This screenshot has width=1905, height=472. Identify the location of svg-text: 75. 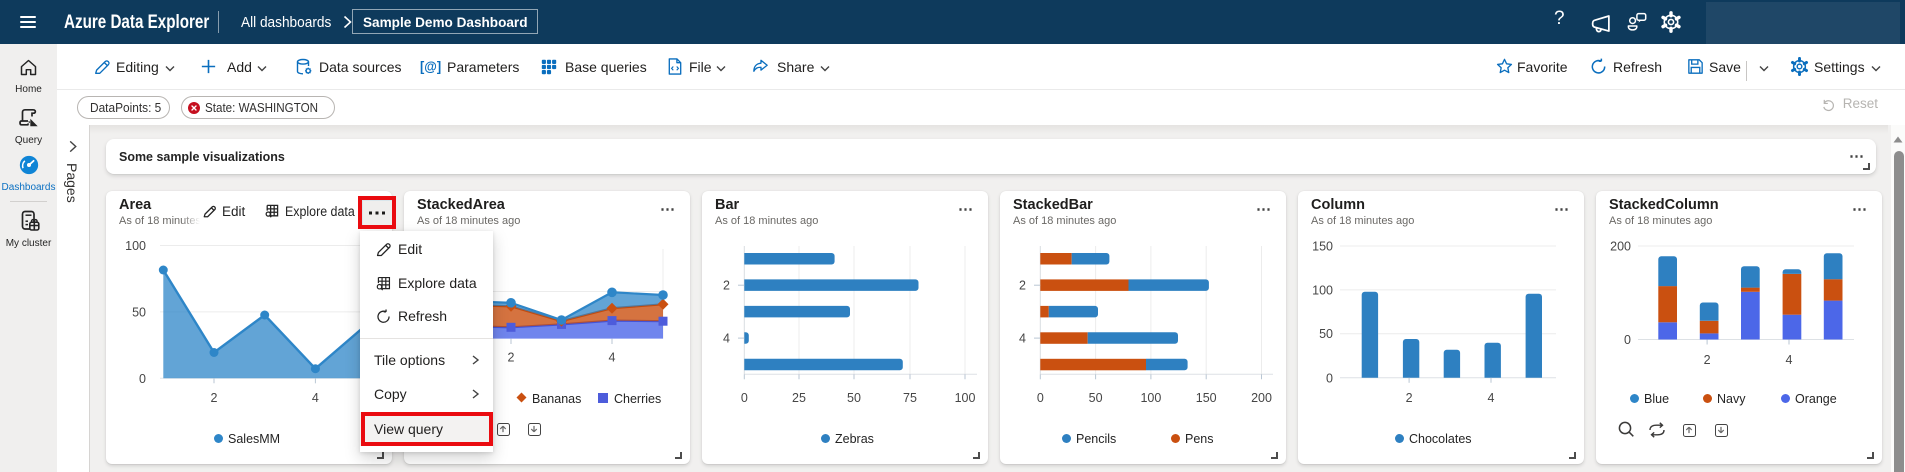
(910, 398).